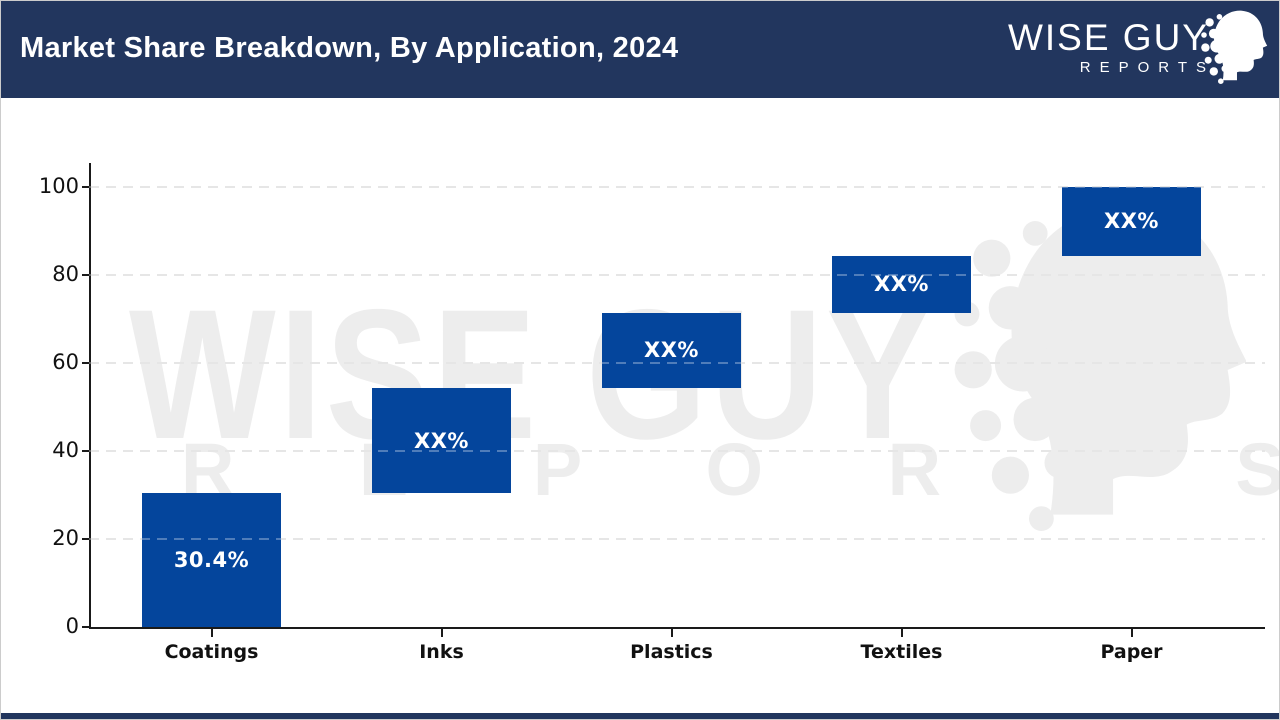 The width and height of the screenshot is (1280, 720). Describe the element at coordinates (901, 633) in the screenshot. I see `x-tick-mark-textiles` at that location.